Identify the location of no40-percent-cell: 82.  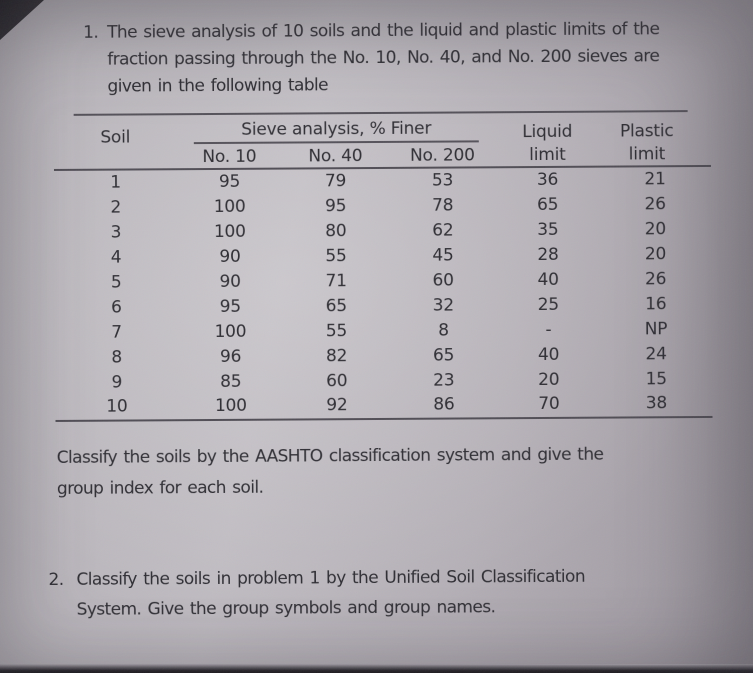
(336, 355).